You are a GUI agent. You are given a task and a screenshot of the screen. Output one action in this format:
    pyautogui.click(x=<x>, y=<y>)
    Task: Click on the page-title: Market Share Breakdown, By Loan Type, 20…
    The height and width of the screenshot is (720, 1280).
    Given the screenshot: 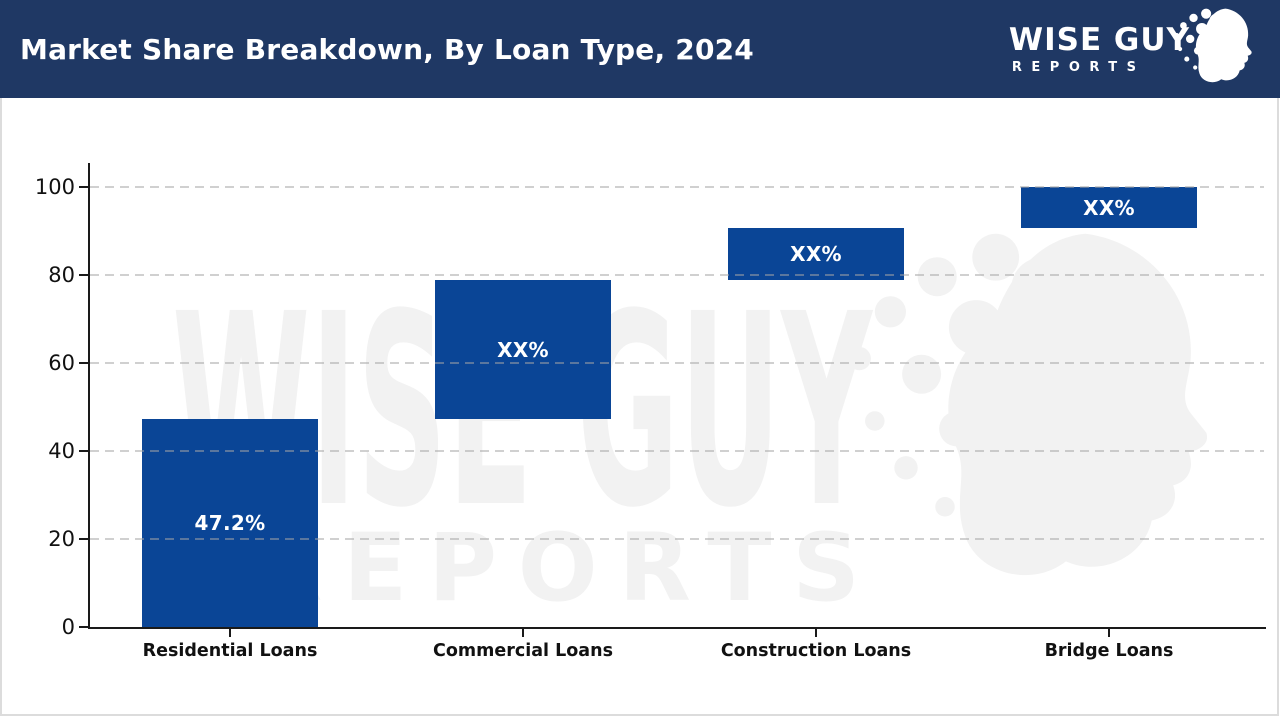 What is the action you would take?
    pyautogui.click(x=387, y=49)
    